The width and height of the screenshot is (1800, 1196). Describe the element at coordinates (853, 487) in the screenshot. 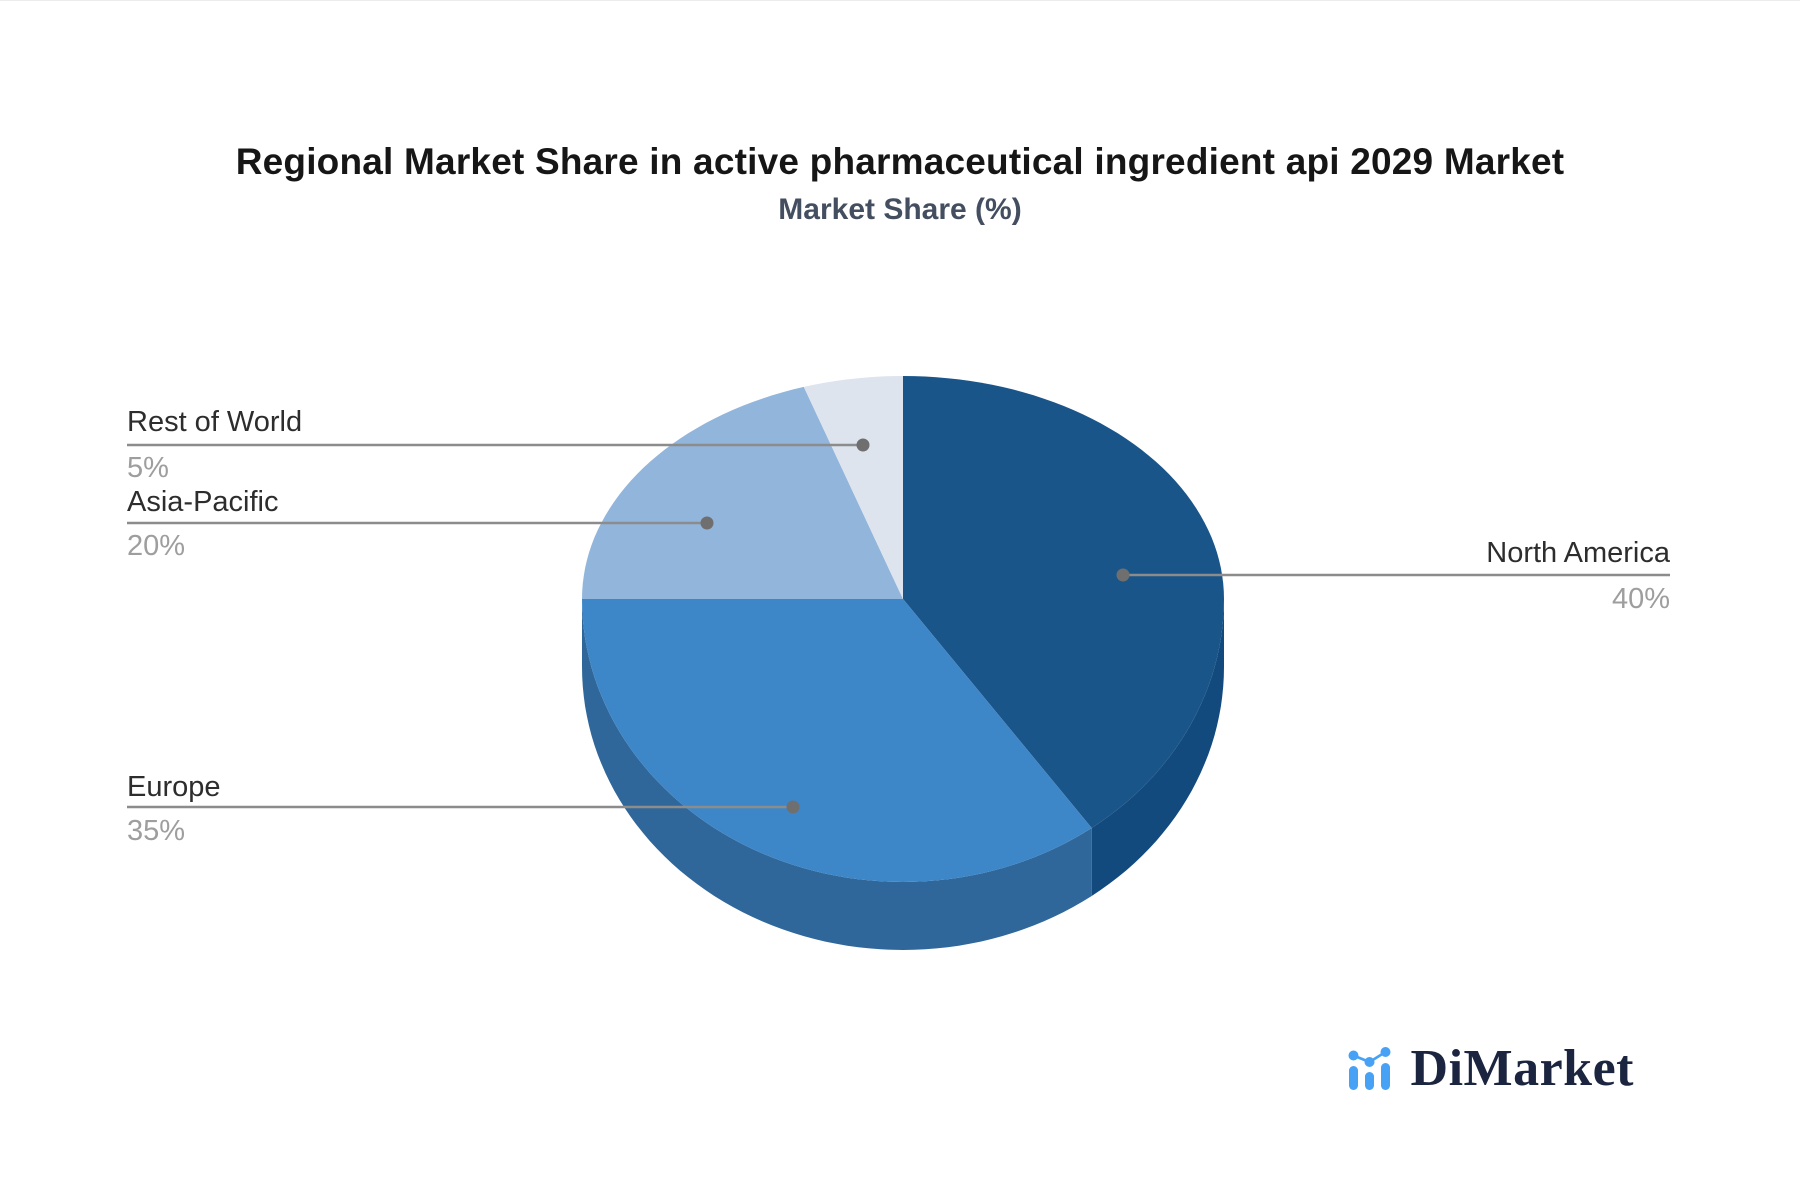

I see `pie-slice-rest-of-world` at that location.